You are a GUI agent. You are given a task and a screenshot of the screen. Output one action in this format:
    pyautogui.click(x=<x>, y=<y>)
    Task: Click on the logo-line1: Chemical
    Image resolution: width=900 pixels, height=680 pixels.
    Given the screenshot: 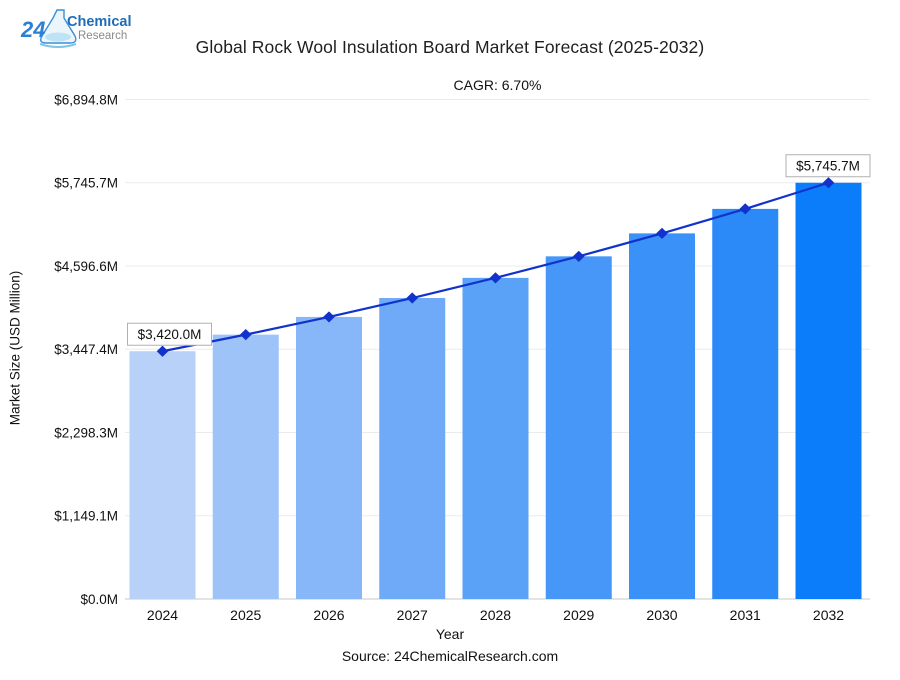 What is the action you would take?
    pyautogui.click(x=99, y=22)
    